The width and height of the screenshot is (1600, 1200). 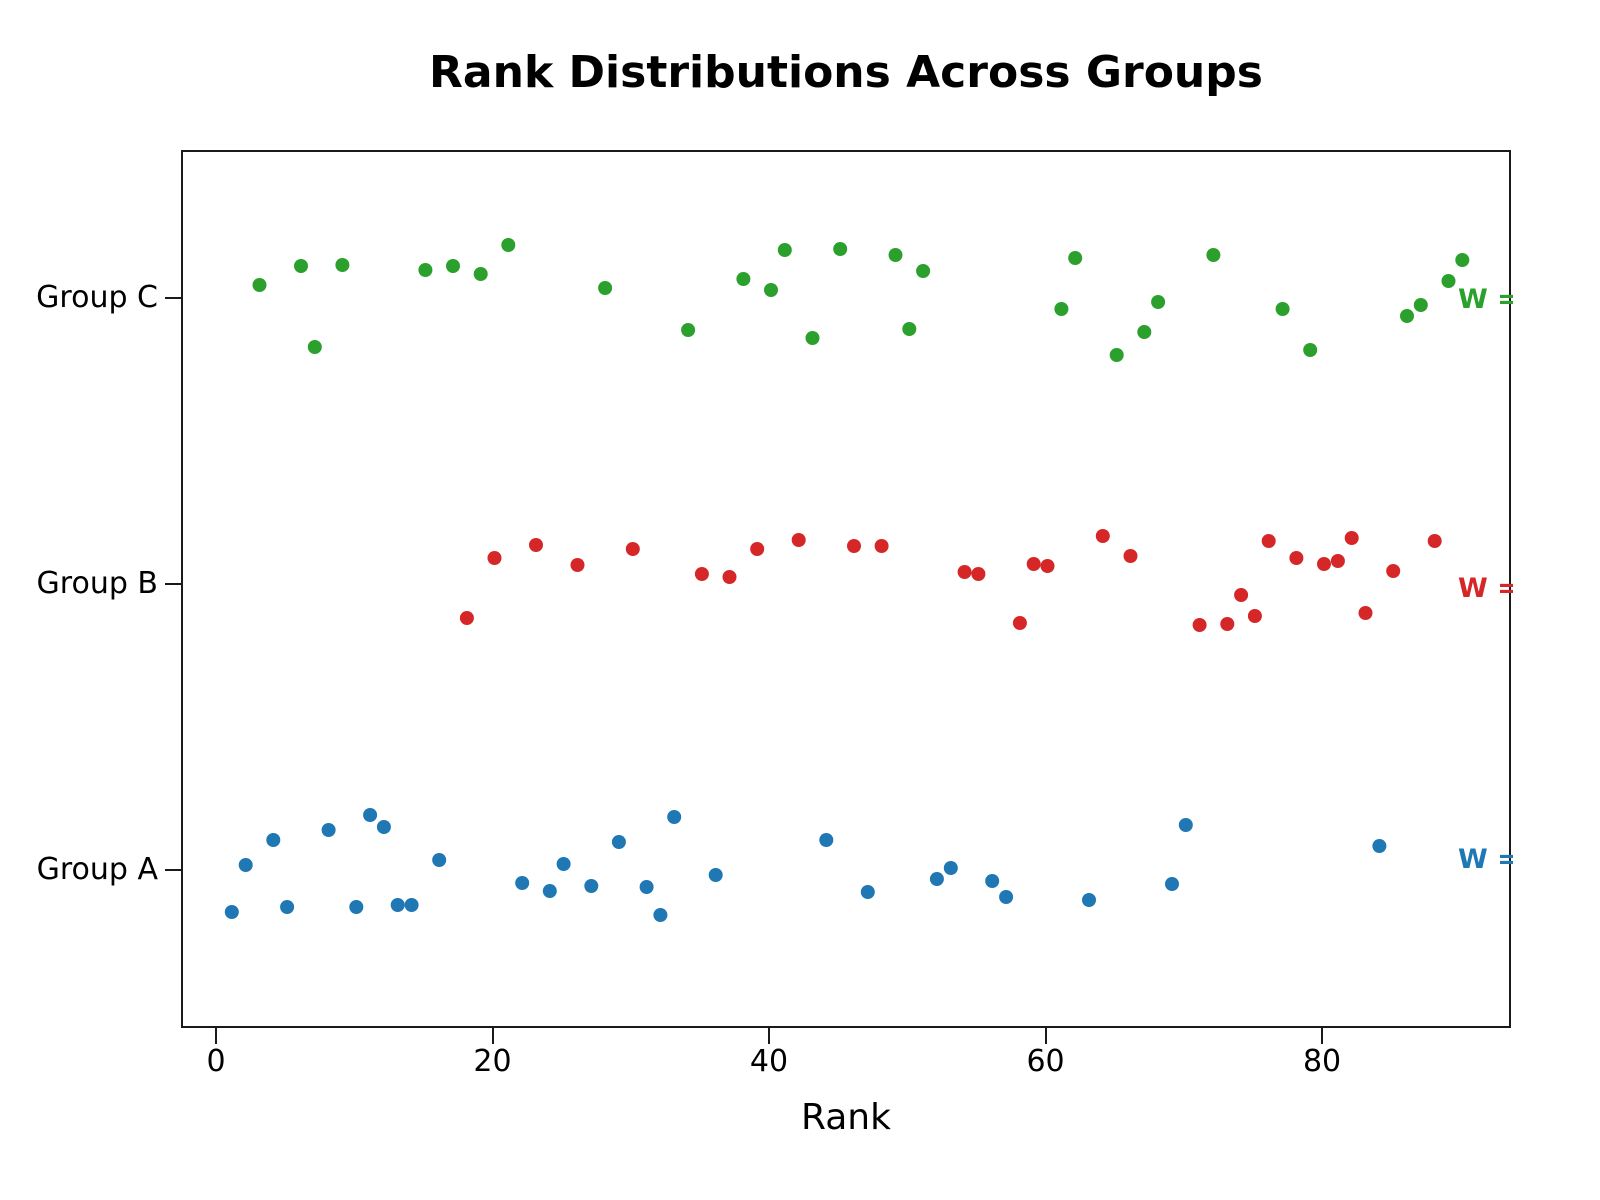 What do you see at coordinates (492, 1061) in the screenshot?
I see `x-tick-label: 20` at bounding box center [492, 1061].